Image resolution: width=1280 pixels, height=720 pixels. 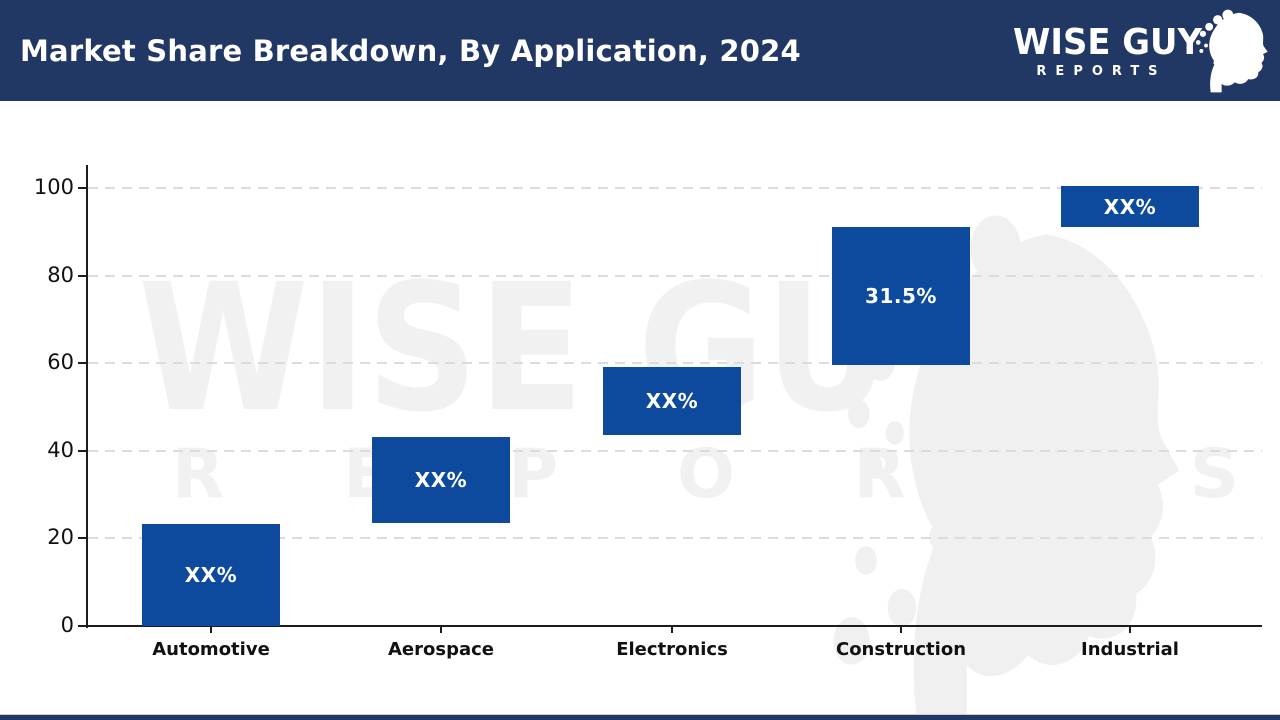 What do you see at coordinates (674, 626) in the screenshot?
I see `x-axis-line` at bounding box center [674, 626].